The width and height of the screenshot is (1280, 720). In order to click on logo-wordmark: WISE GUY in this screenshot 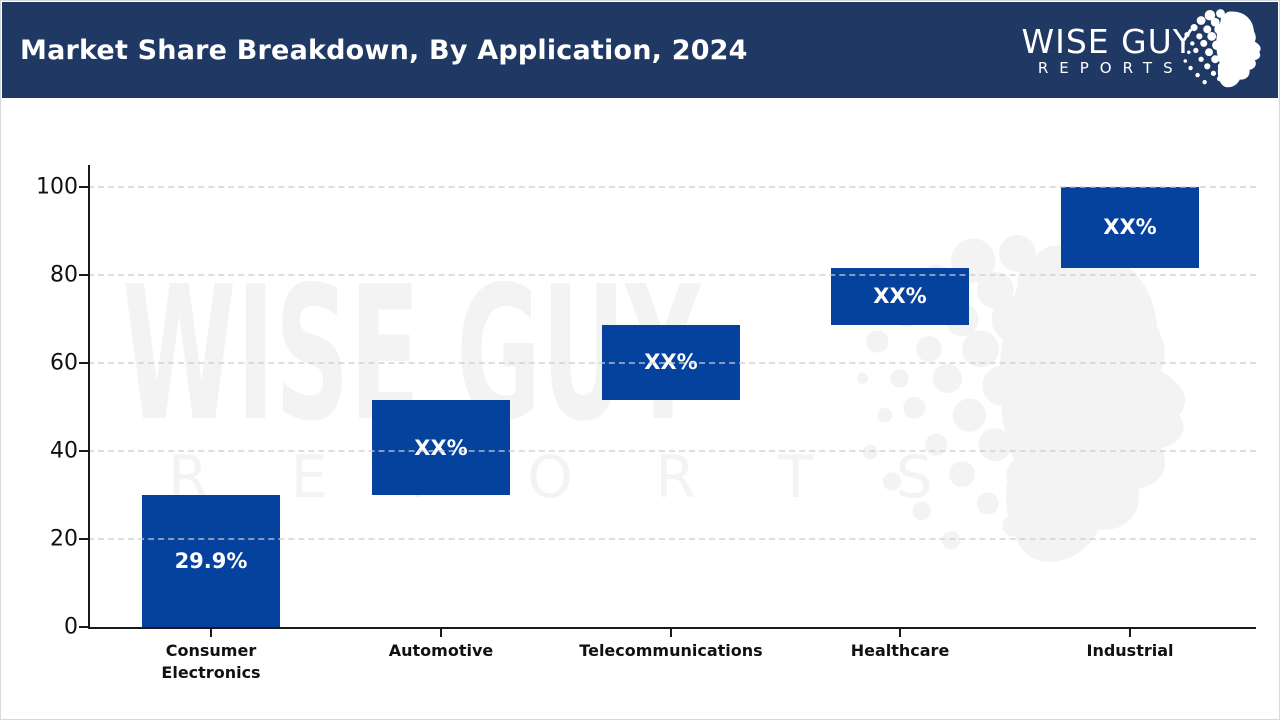, I will do `click(1107, 41)`.